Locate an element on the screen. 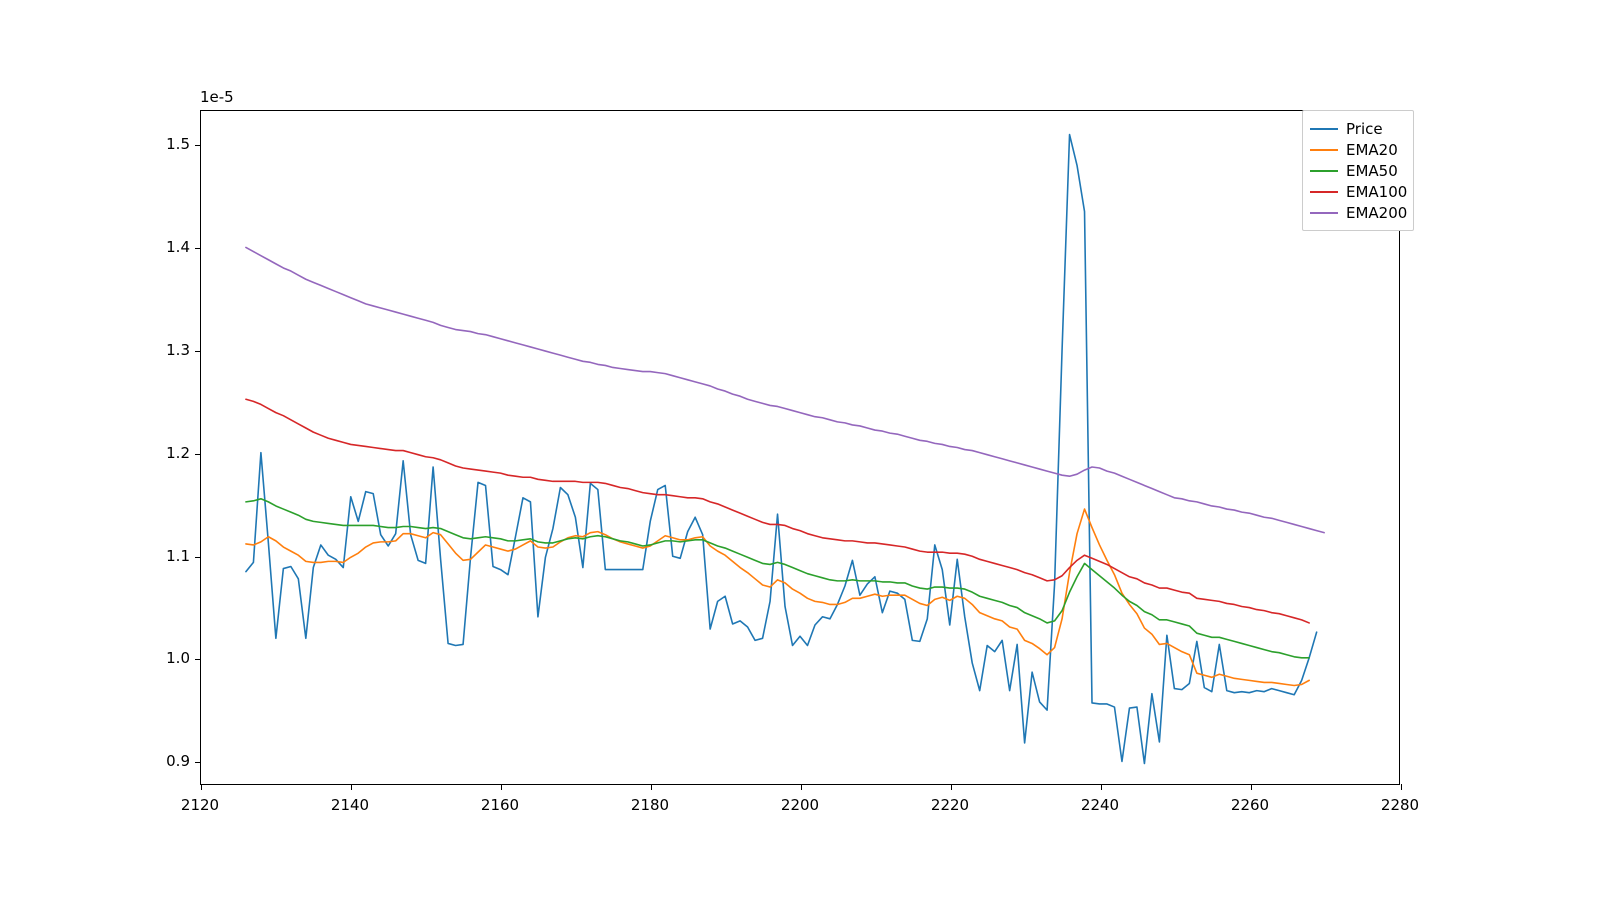  y-tick-label: 0.9 is located at coordinates (178, 761).